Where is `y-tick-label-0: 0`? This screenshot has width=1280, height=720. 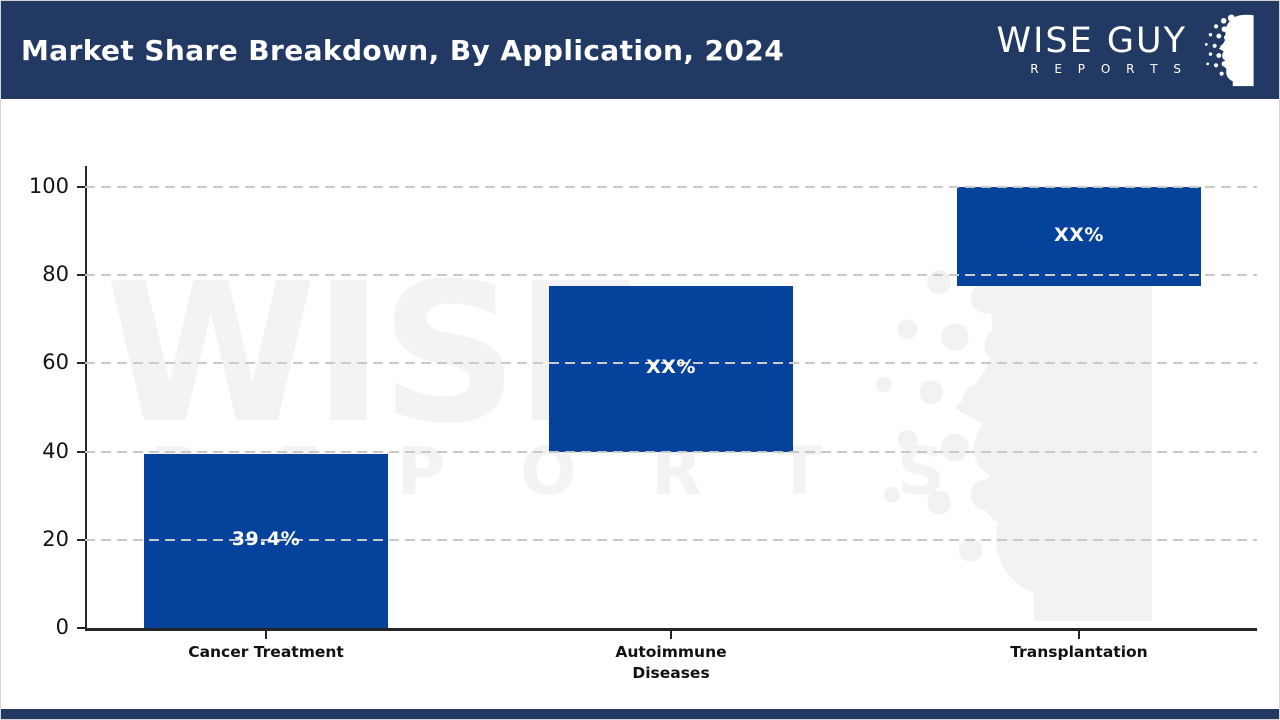 y-tick-label-0: 0 is located at coordinates (62, 627).